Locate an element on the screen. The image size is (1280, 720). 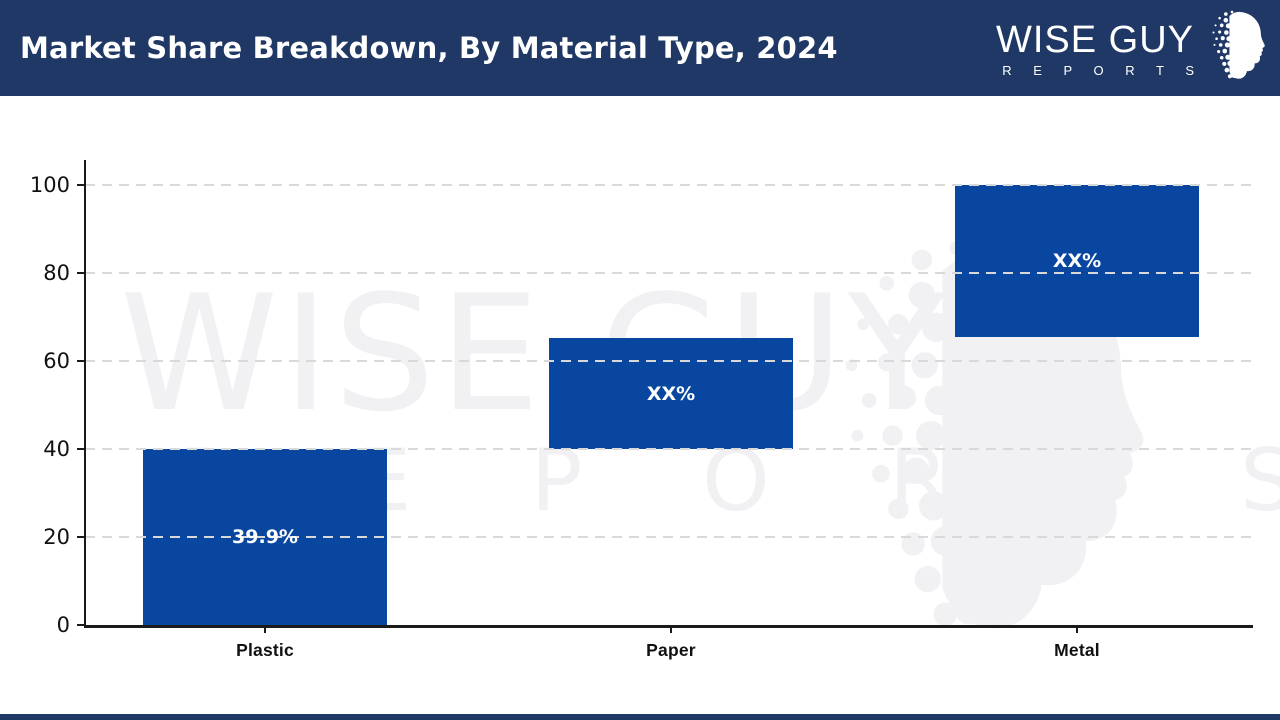
y-axis is located at coordinates (85, 393).